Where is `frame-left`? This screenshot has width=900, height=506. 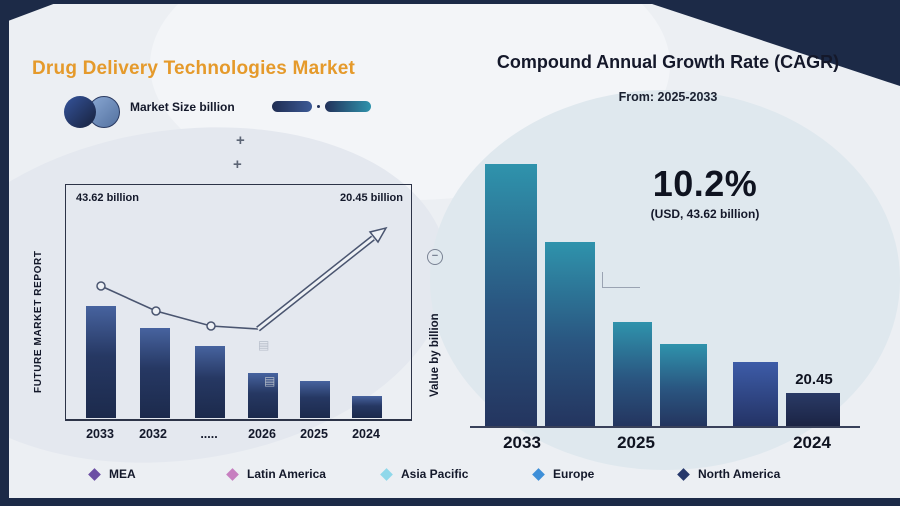 frame-left is located at coordinates (4, 253).